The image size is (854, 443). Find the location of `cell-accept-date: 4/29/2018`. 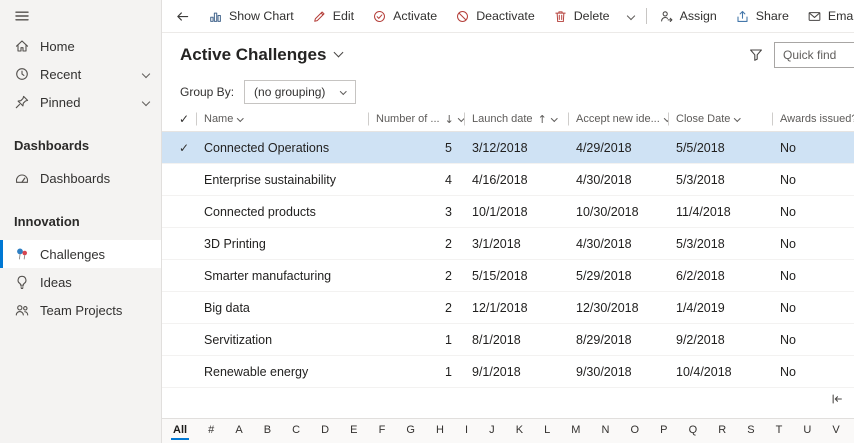

cell-accept-date: 4/29/2018 is located at coordinates (604, 147).